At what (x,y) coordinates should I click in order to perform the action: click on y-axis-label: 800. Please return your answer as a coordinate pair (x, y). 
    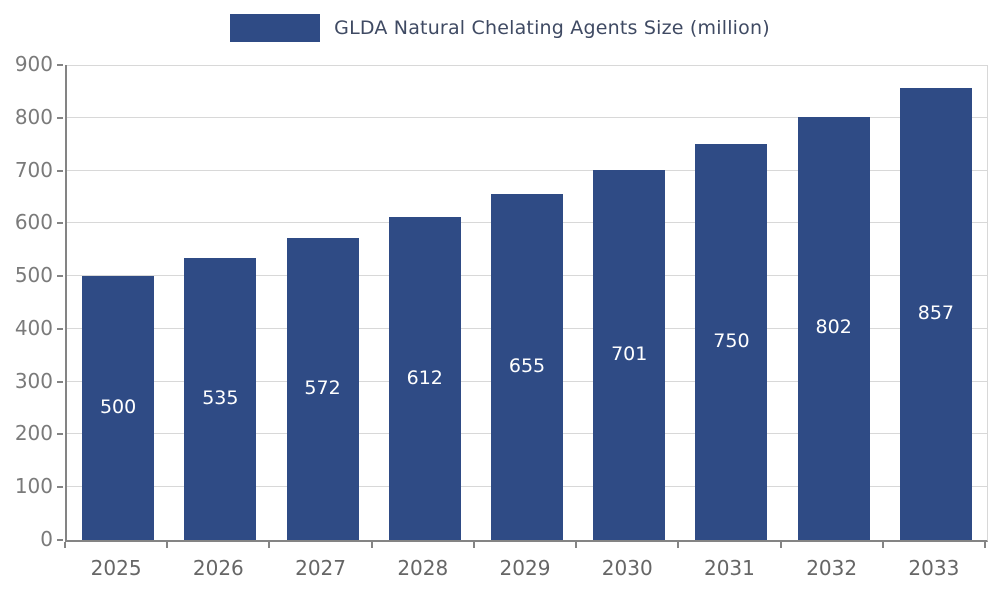
    Looking at the image, I should click on (33, 116).